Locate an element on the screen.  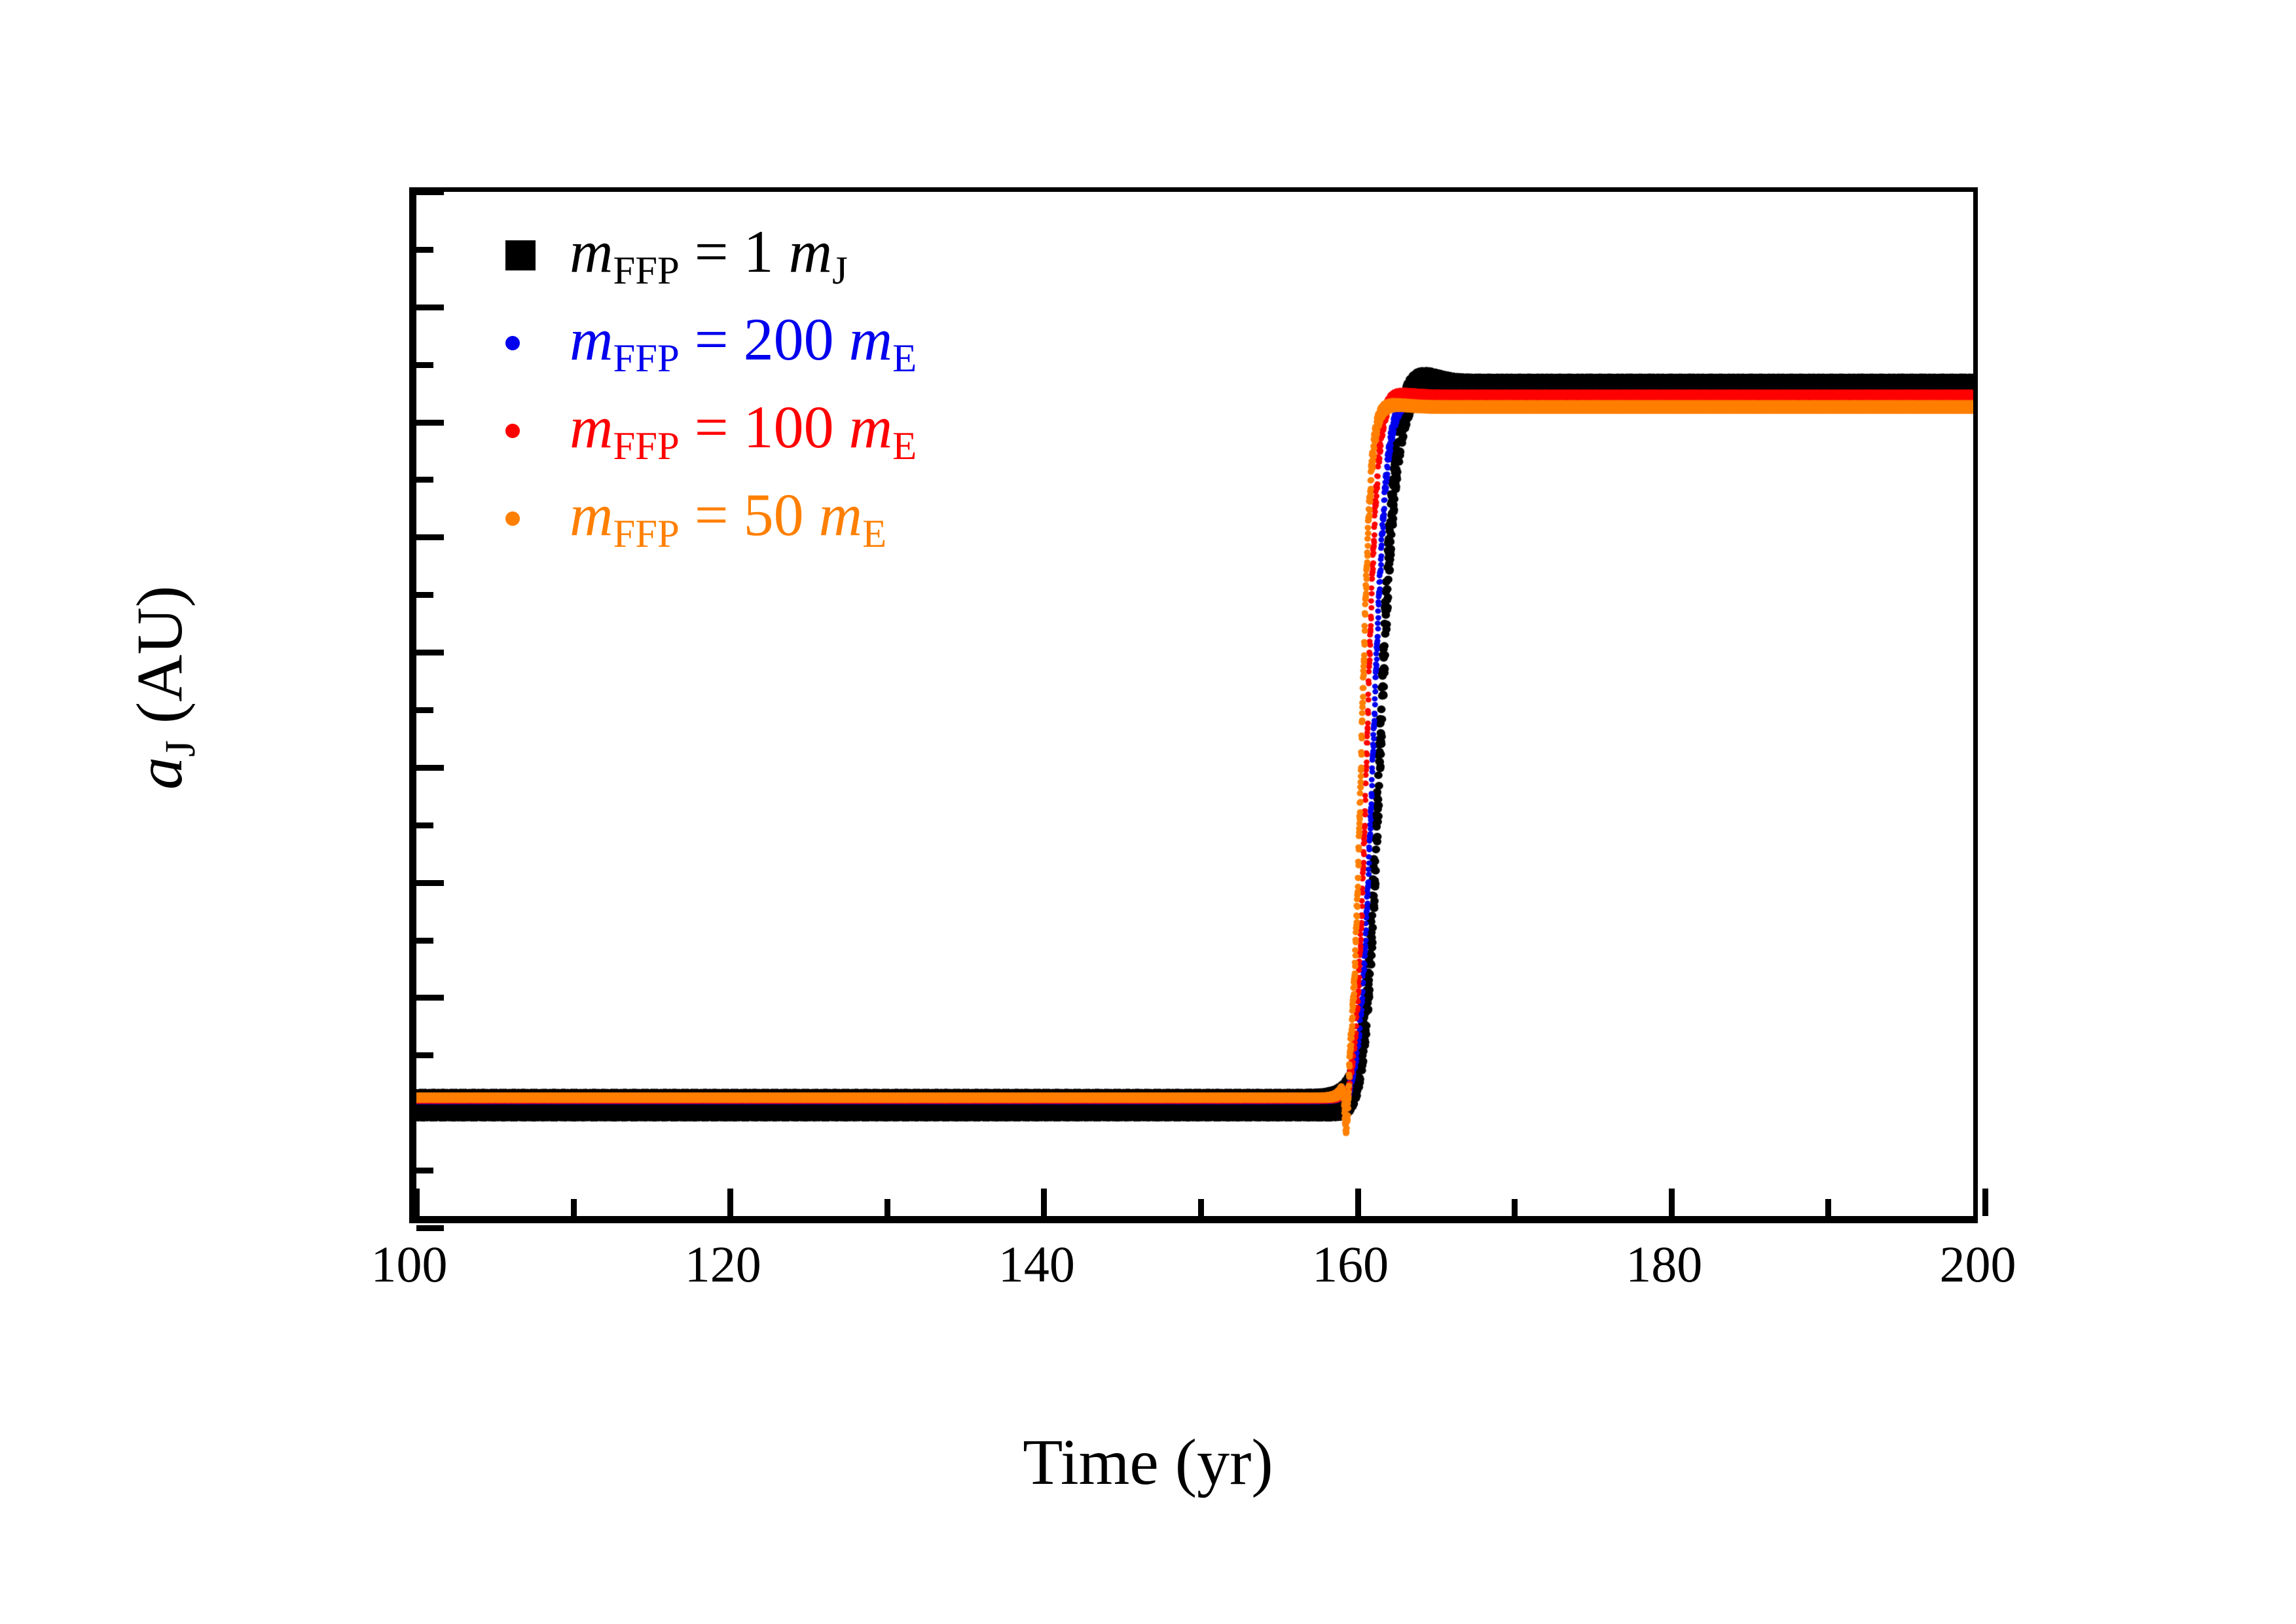
x-tick-label: 140 is located at coordinates (1036, 1264).